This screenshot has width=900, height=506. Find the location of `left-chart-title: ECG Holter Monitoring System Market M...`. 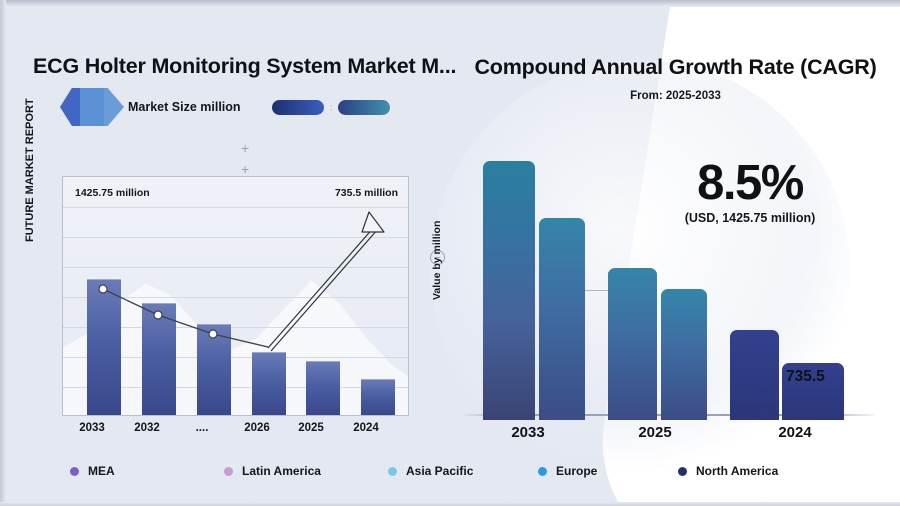

left-chart-title: ECG Holter Monitoring System Market M... is located at coordinates (245, 66).